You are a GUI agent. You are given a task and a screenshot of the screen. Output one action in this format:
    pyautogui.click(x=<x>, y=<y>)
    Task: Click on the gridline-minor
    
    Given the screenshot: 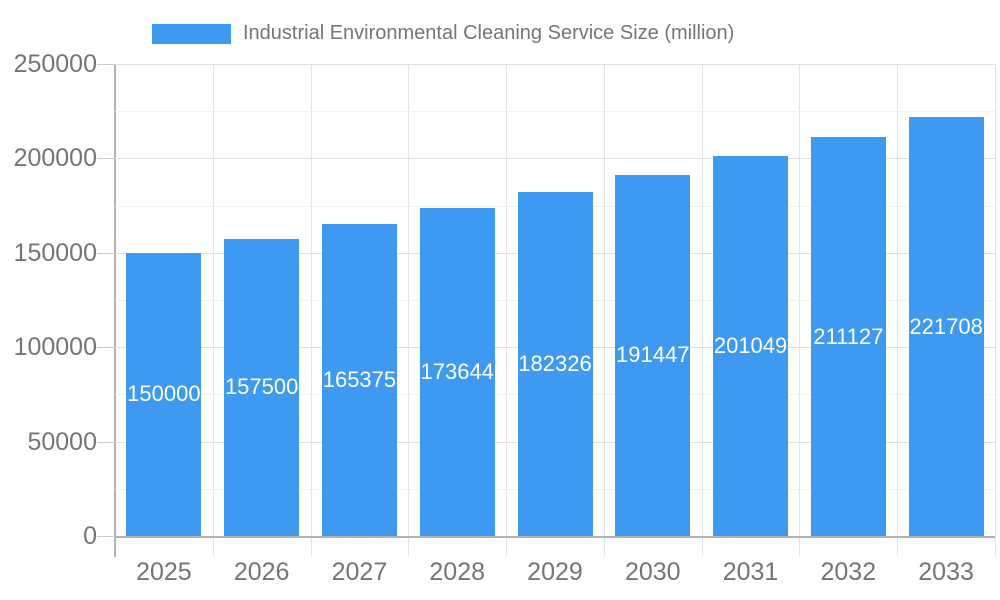 What is the action you would take?
    pyautogui.click(x=555, y=112)
    